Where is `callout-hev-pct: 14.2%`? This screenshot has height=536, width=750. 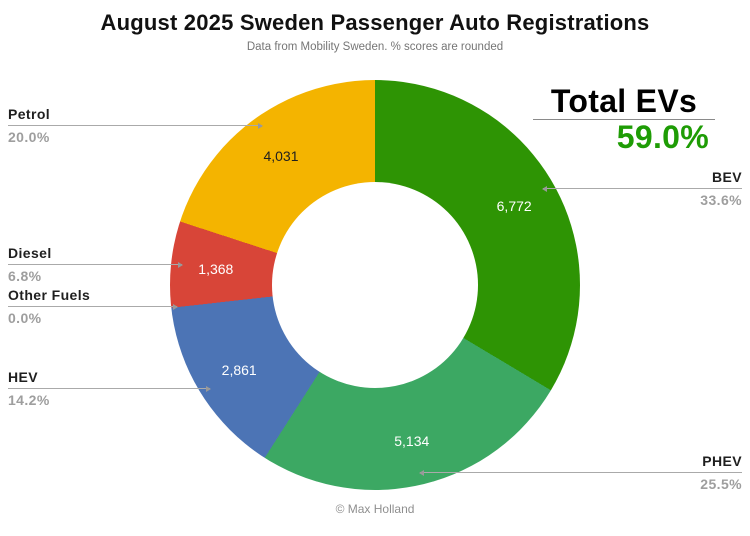 callout-hev-pct: 14.2% is located at coordinates (29, 400).